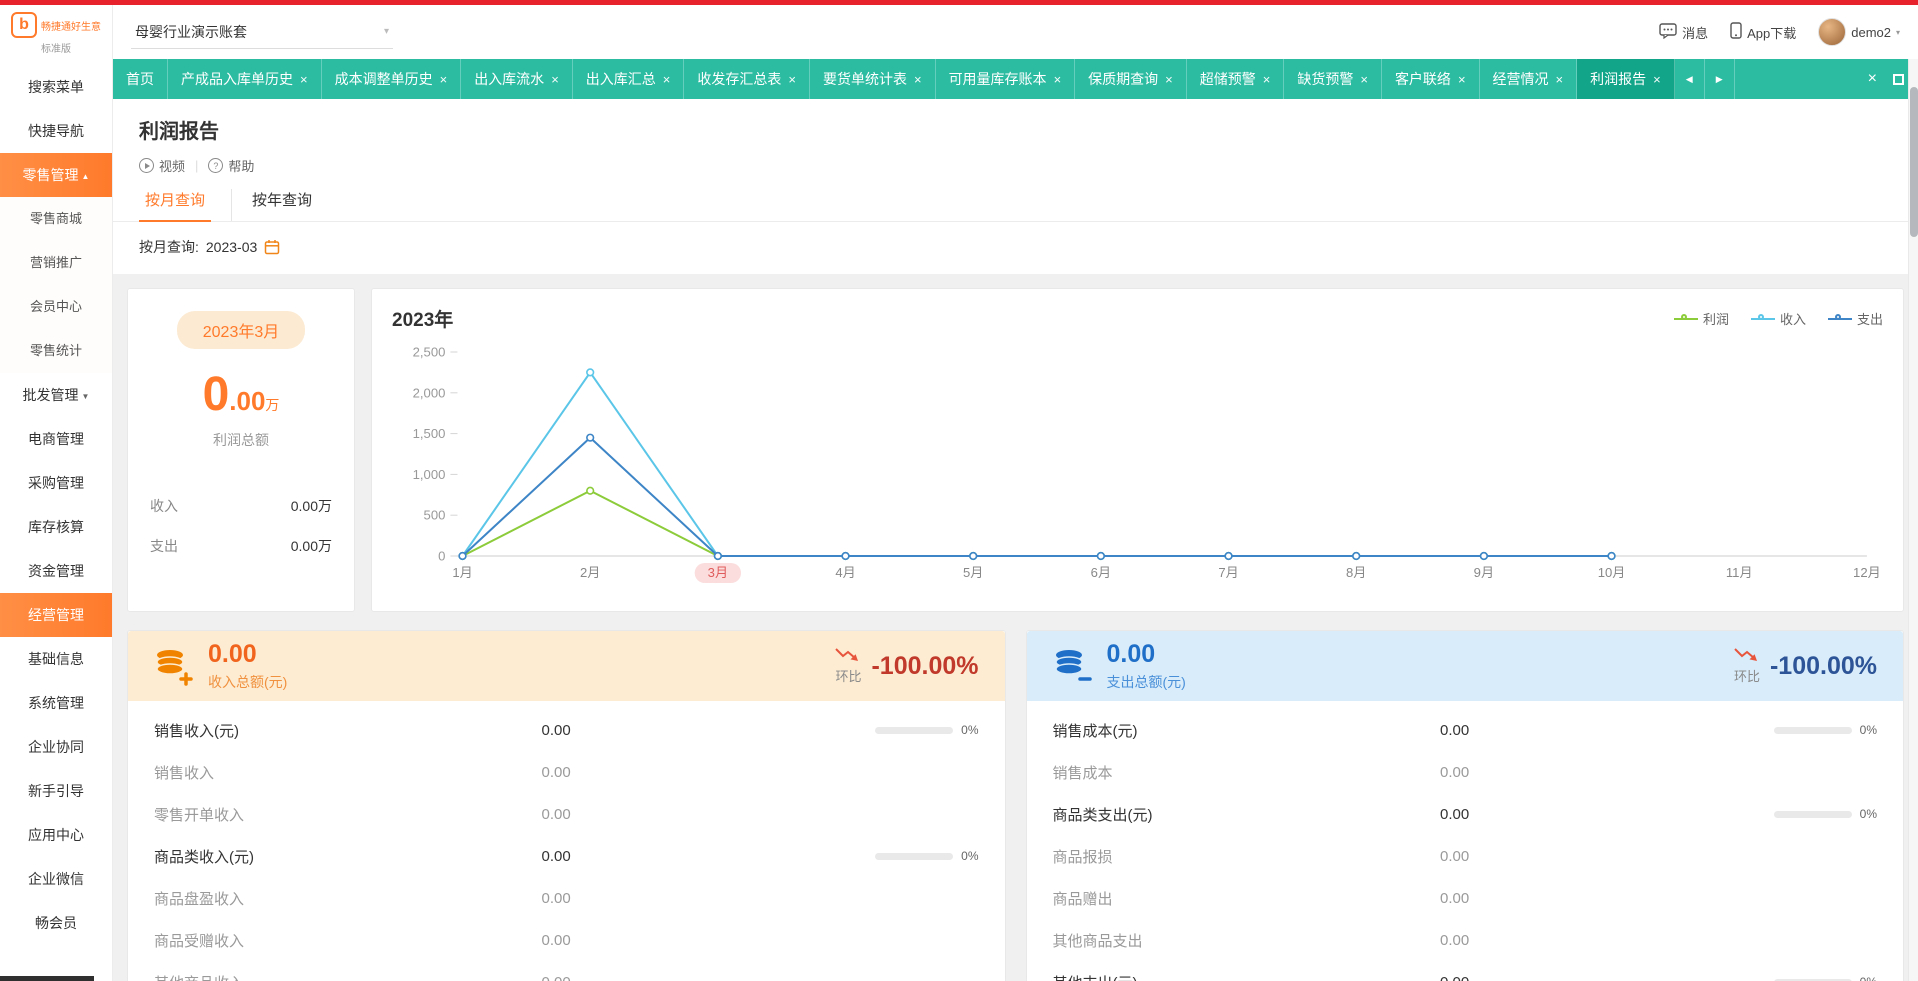 The image size is (1918, 981). Describe the element at coordinates (747, 79) in the screenshot. I see `tab-receive-send-summary: 收发存汇总表 ×` at that location.